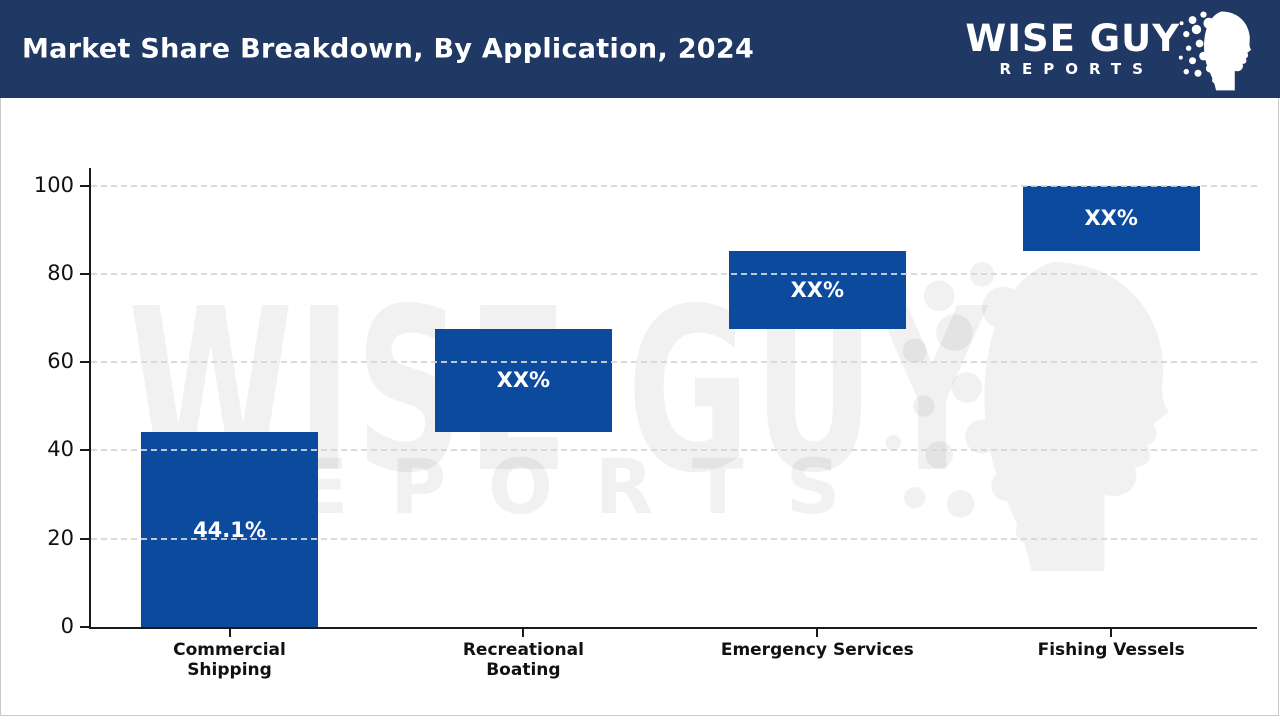  I want to click on watermark-head-icon, so click(1027, 417).